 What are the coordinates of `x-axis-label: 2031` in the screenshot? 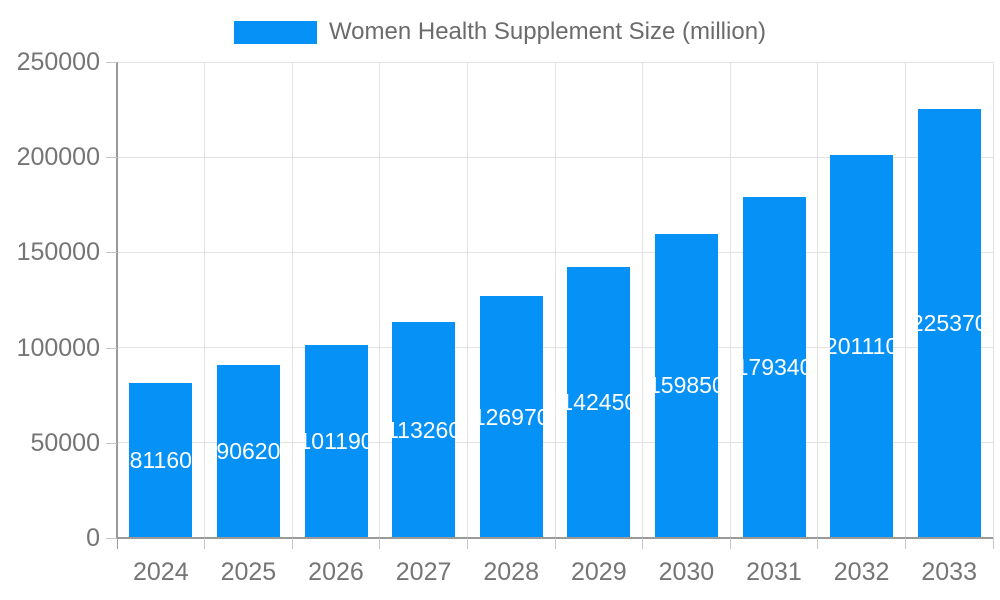 It's located at (774, 572).